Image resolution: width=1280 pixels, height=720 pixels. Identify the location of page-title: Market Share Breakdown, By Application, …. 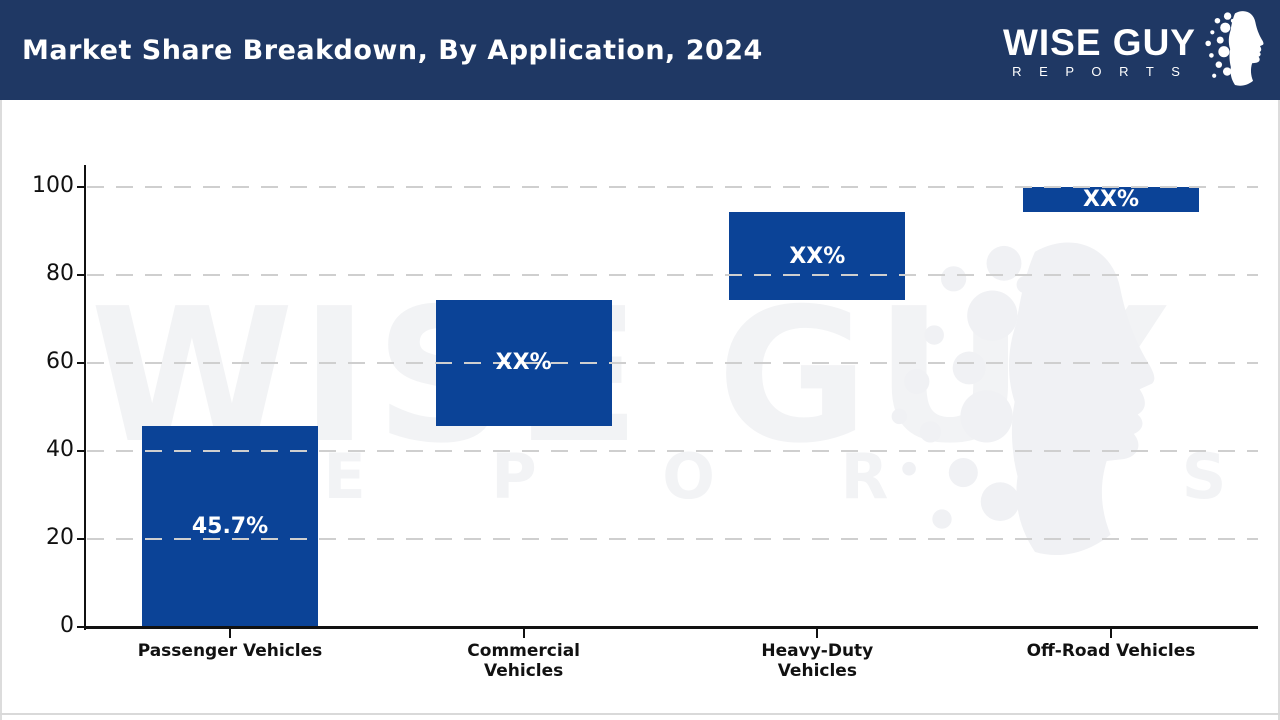
(392, 50).